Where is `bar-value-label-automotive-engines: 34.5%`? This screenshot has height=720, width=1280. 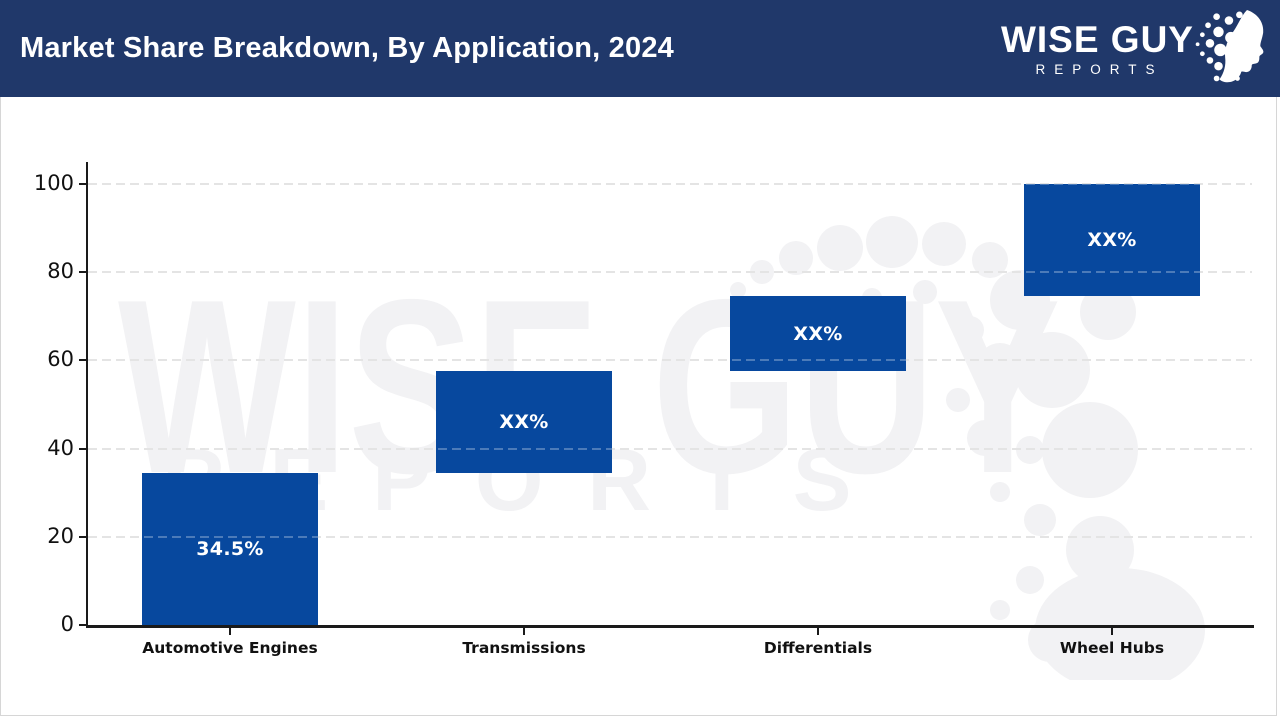 bar-value-label-automotive-engines: 34.5% is located at coordinates (230, 548).